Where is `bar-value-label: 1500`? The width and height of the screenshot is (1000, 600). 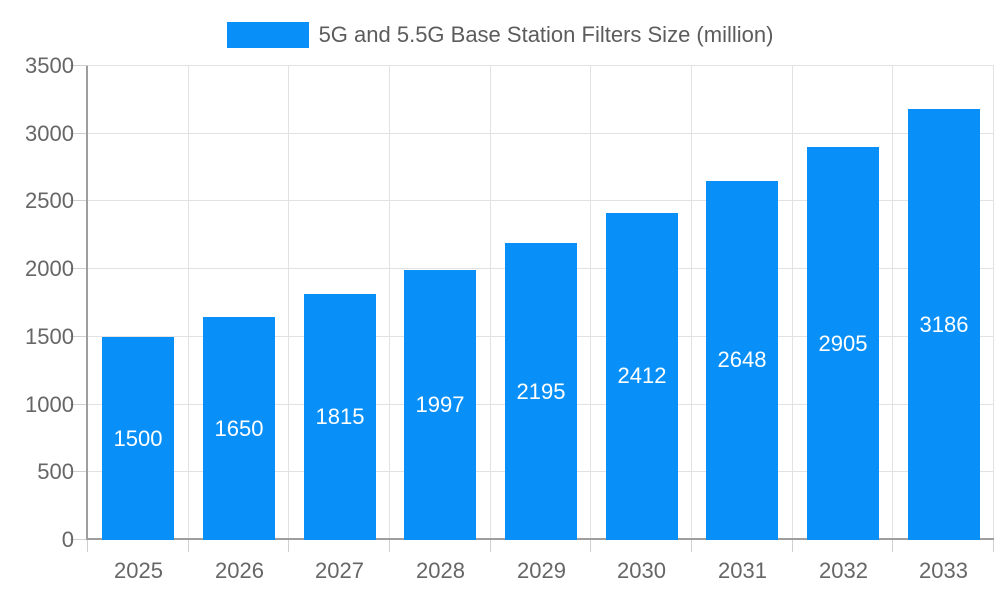
bar-value-label: 1500 is located at coordinates (138, 438).